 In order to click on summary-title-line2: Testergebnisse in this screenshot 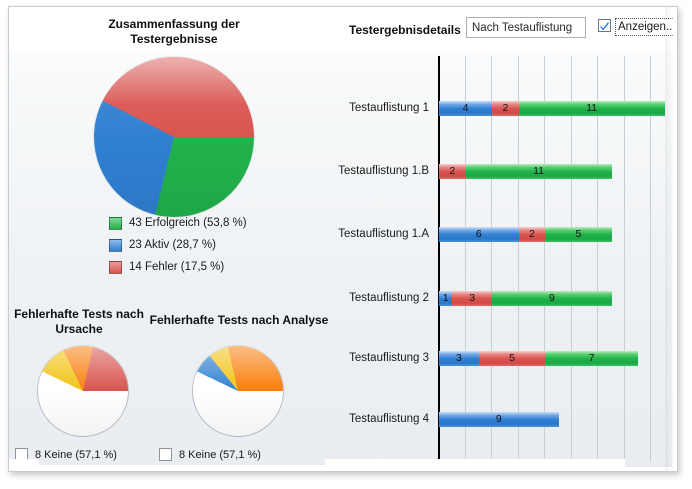, I will do `click(174, 39)`.